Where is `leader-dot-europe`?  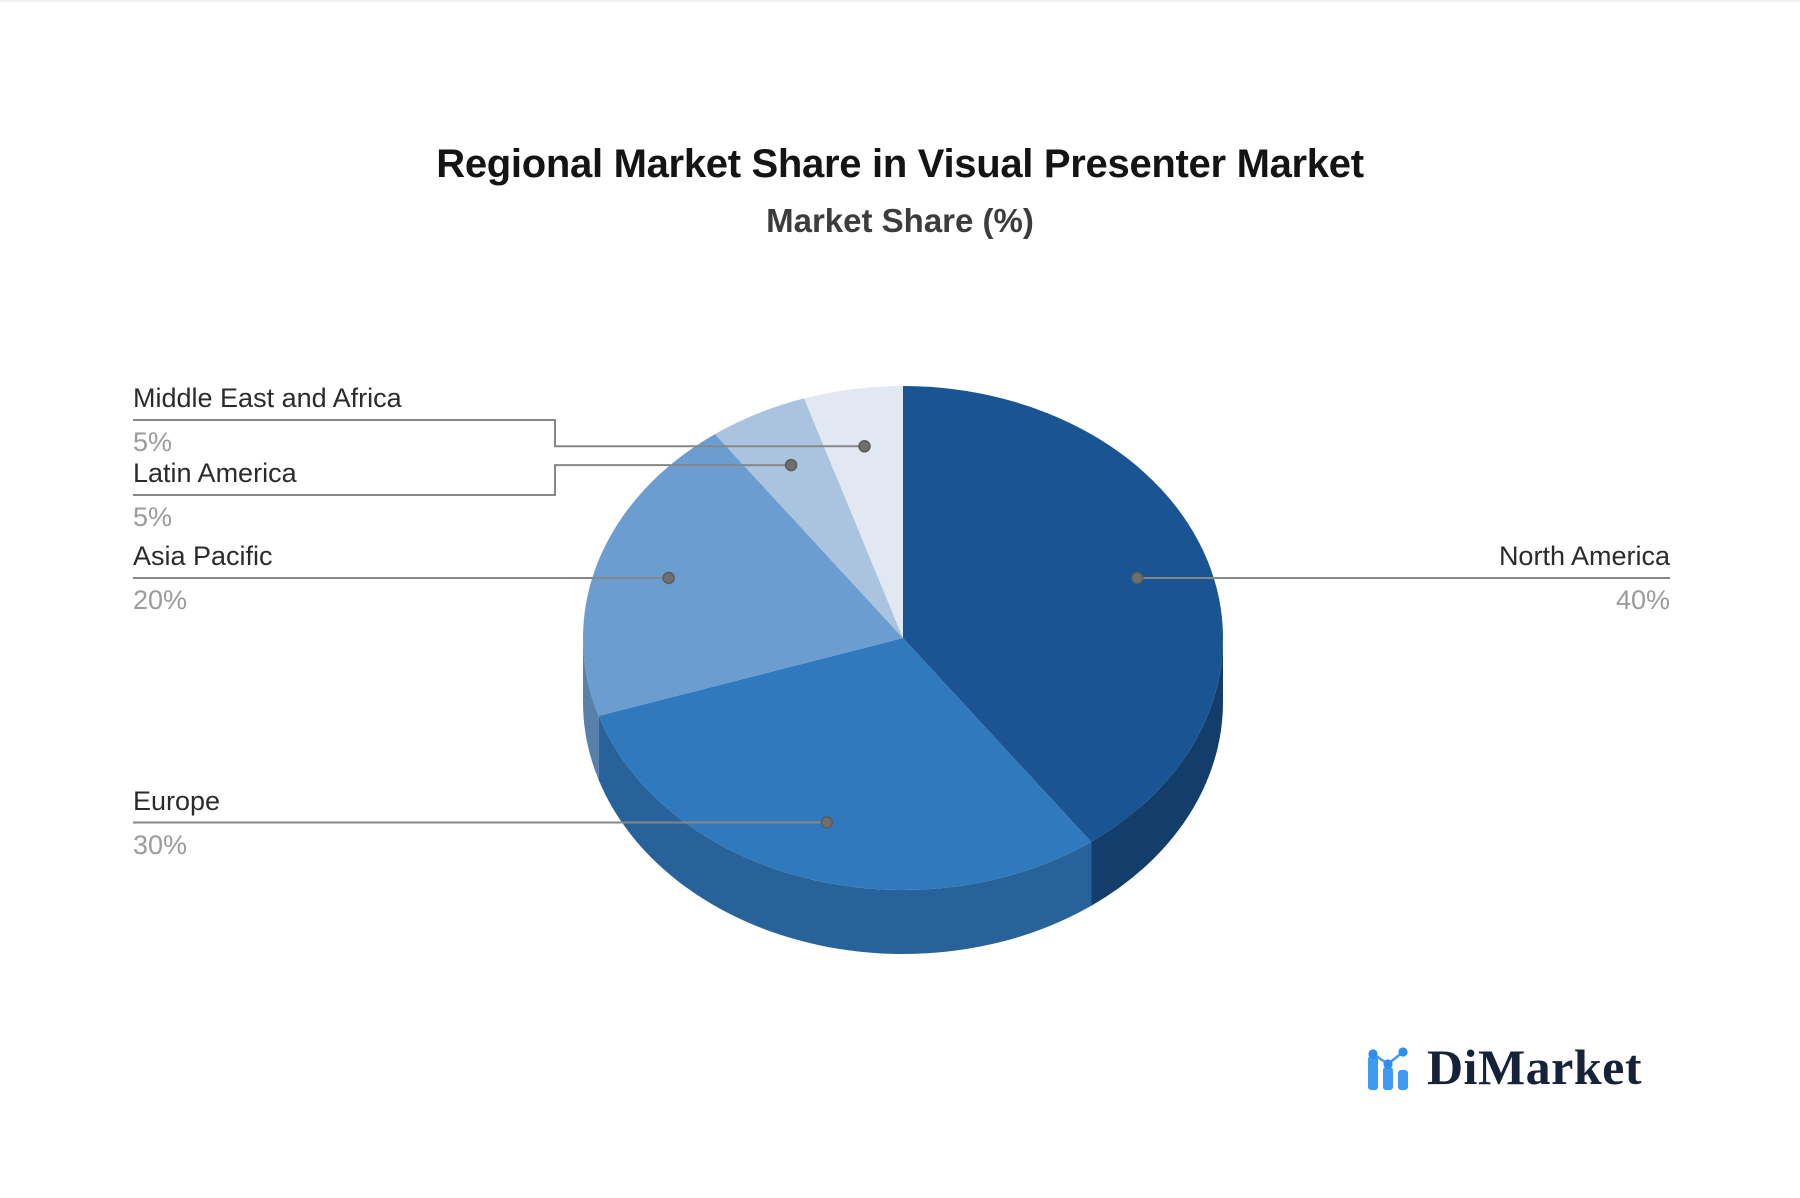 leader-dot-europe is located at coordinates (827, 822).